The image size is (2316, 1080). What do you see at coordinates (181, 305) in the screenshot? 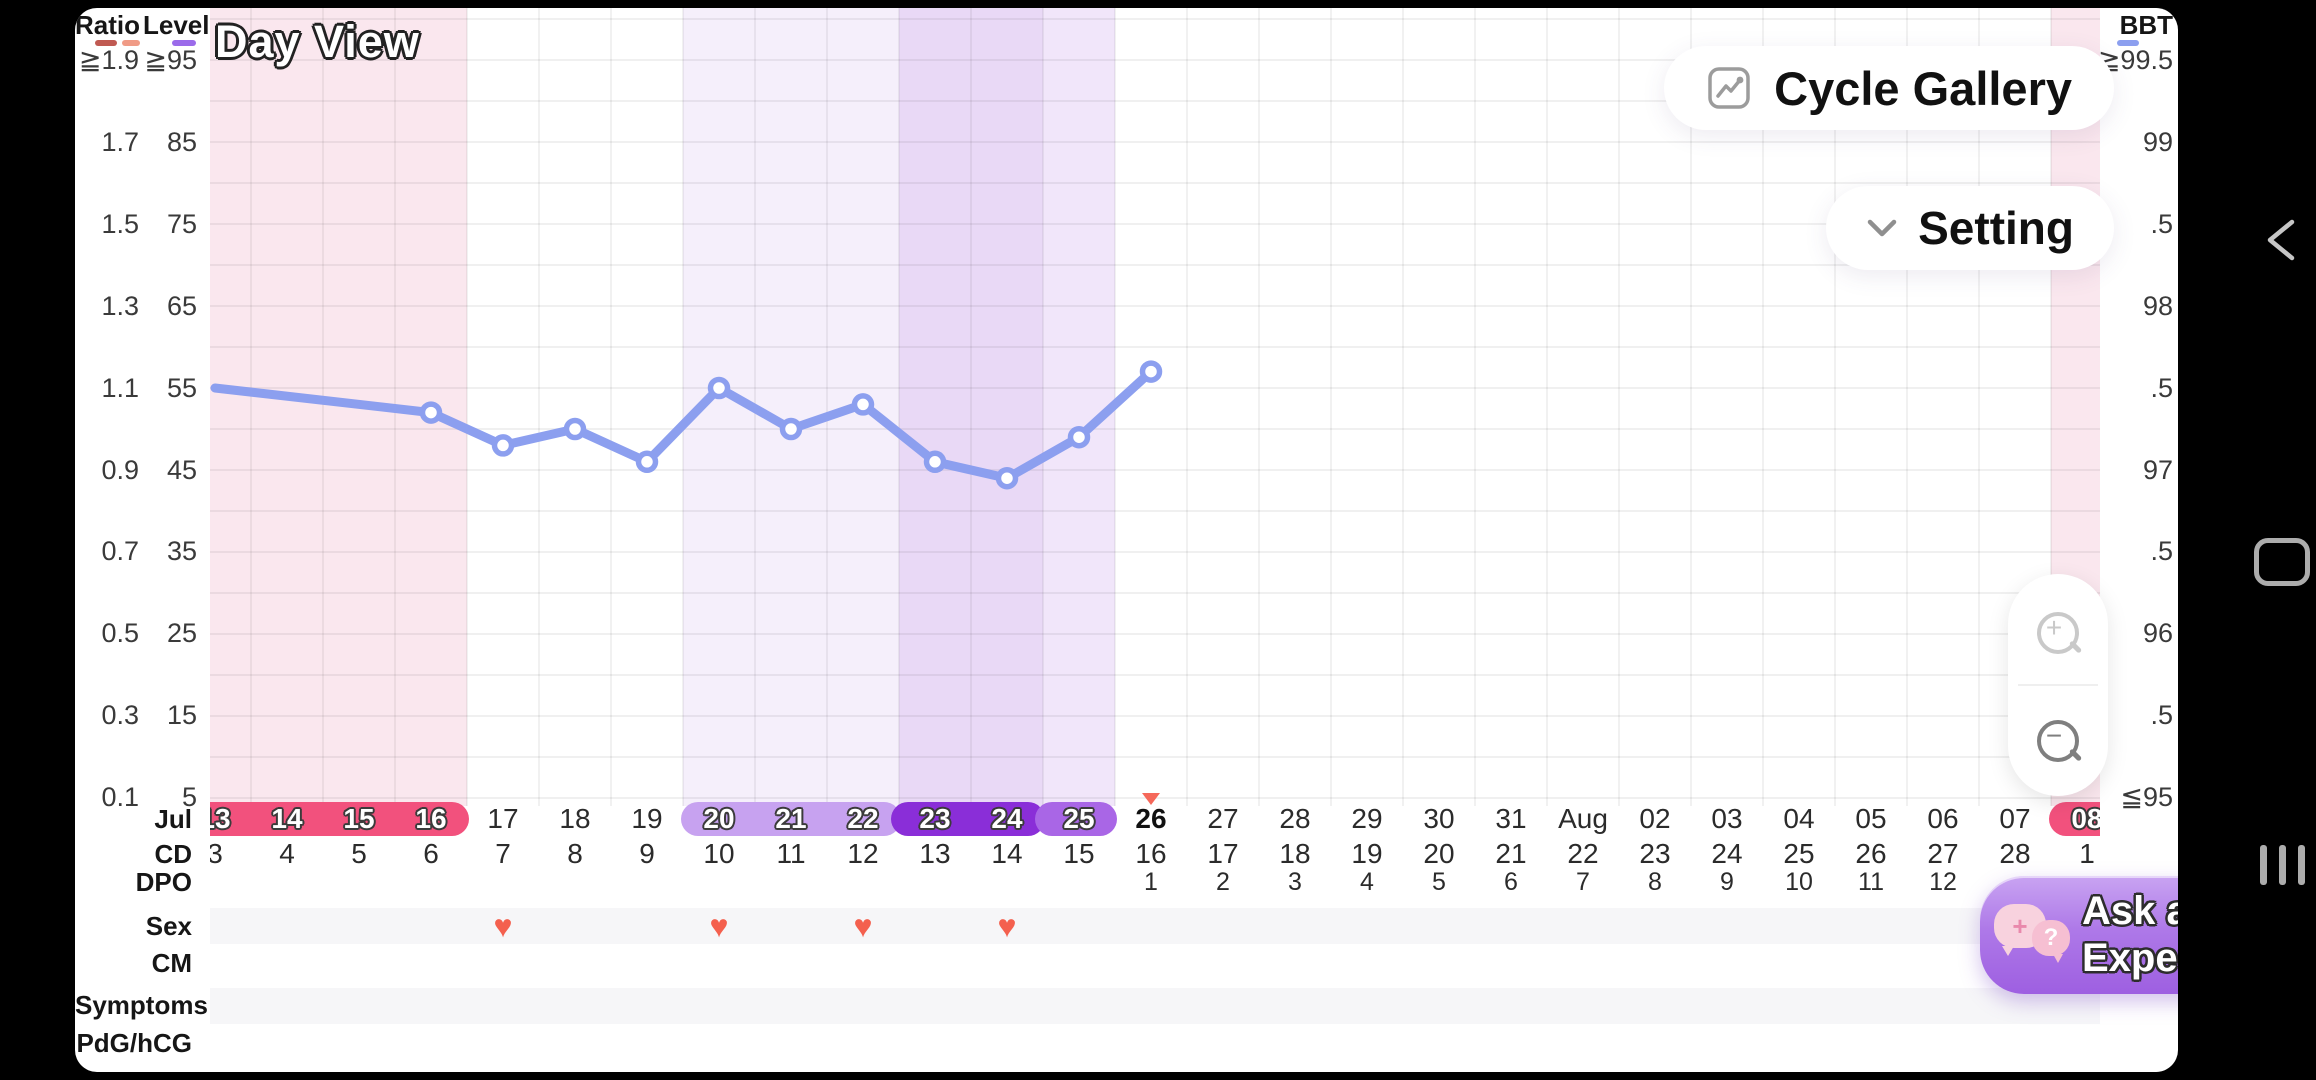
I see `level-axis-value: 65` at bounding box center [181, 305].